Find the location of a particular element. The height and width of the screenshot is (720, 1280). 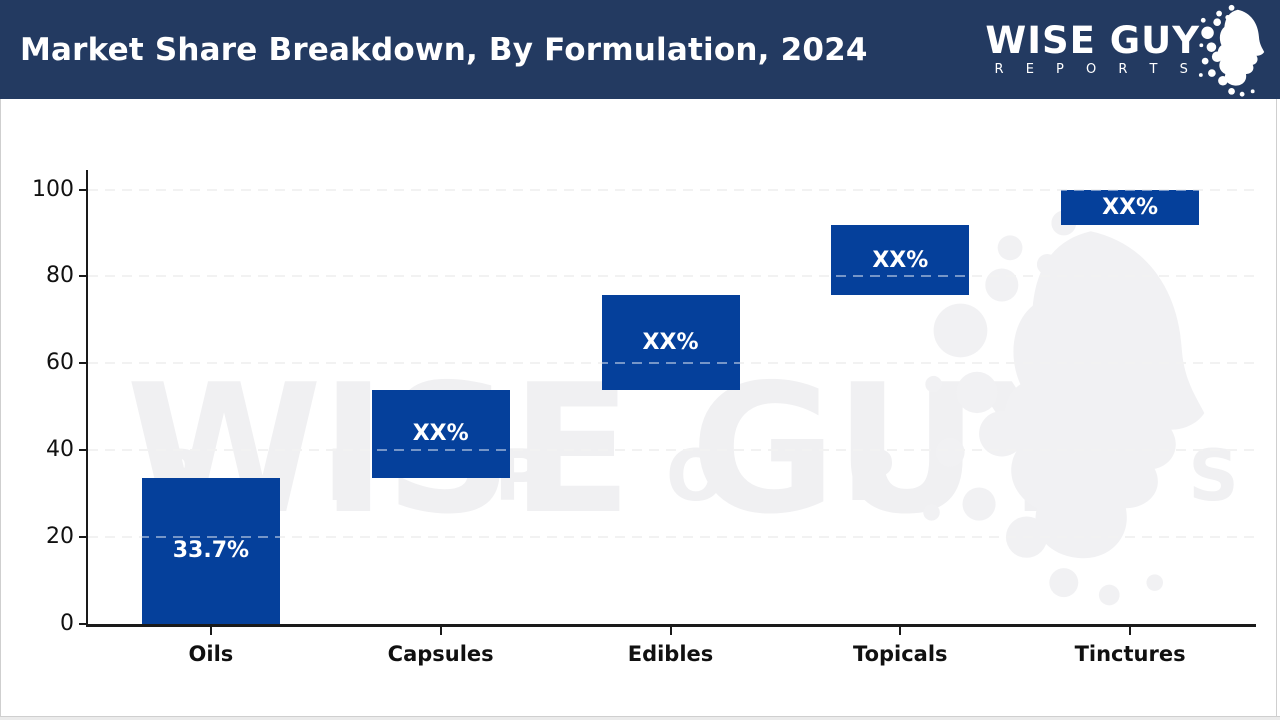

chart-bar-edibles: XX% is located at coordinates (670, 343).